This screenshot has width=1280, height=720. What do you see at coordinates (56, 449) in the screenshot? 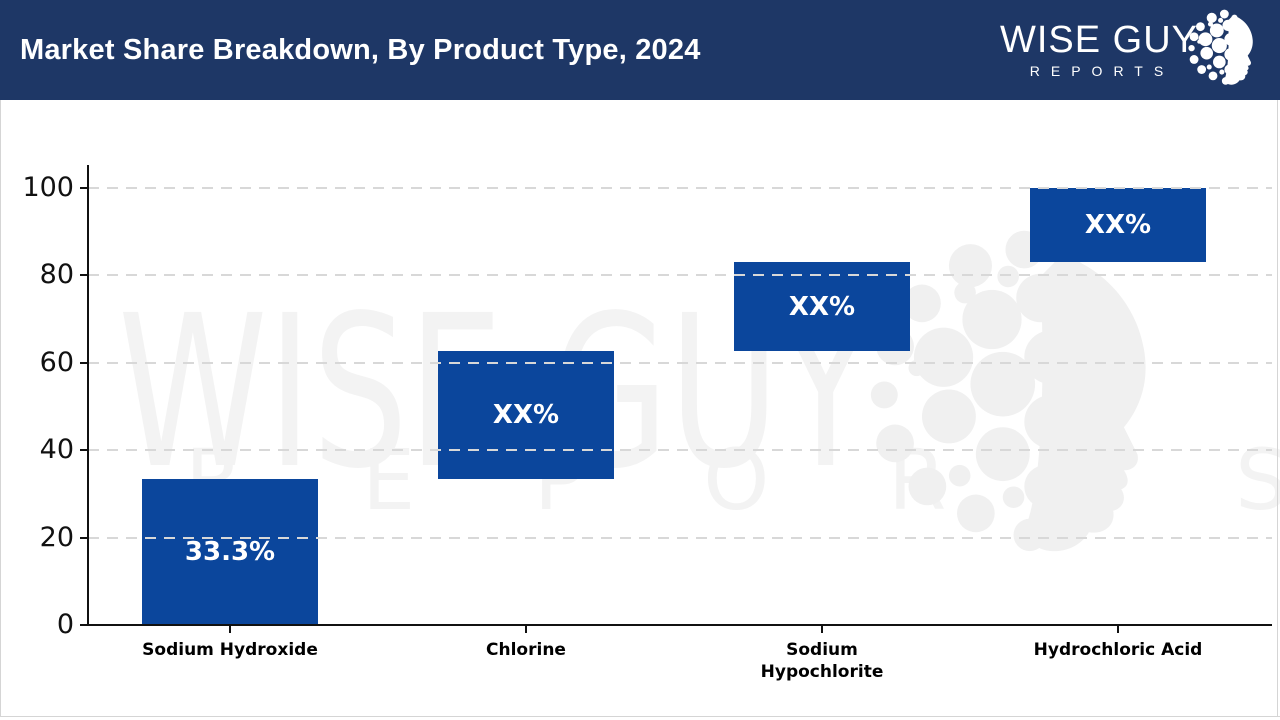
I see `y-tick-label: 40` at bounding box center [56, 449].